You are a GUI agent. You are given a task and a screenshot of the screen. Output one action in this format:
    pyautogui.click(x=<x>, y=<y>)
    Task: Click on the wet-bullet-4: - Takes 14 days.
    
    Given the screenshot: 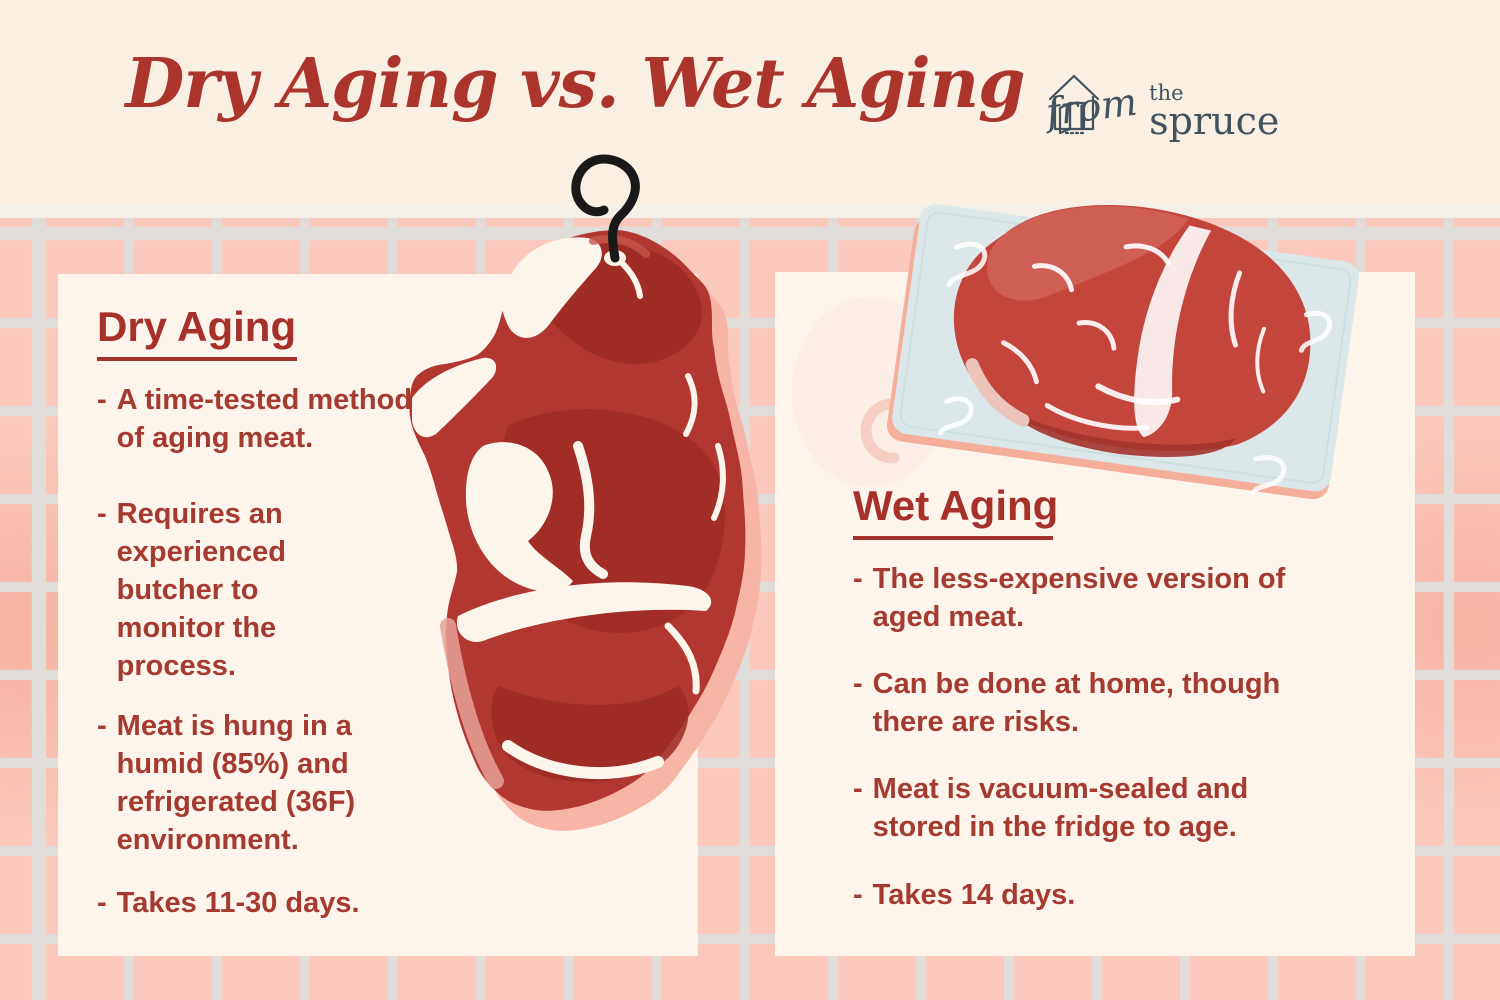 What is the action you would take?
    pyautogui.click(x=964, y=895)
    